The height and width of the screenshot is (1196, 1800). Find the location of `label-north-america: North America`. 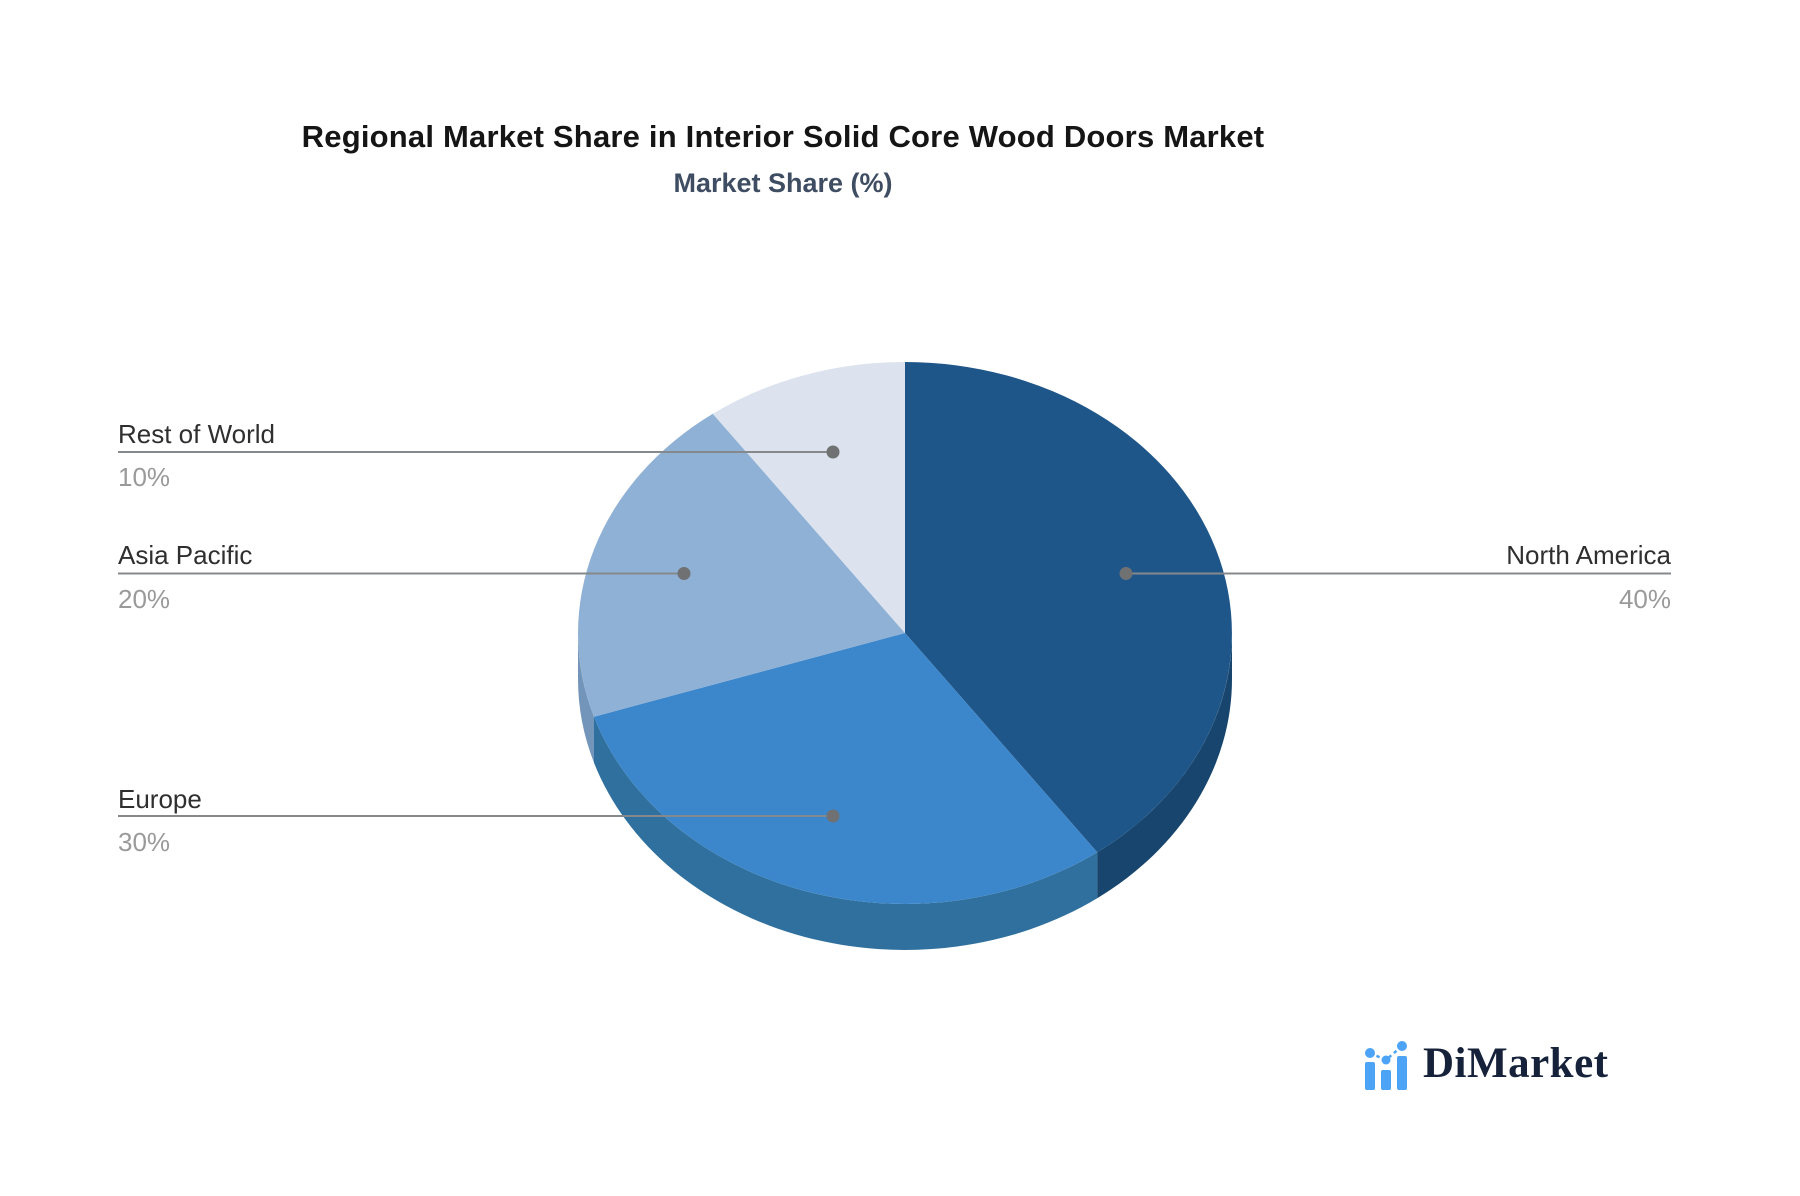

label-north-america: North America is located at coordinates (1588, 555).